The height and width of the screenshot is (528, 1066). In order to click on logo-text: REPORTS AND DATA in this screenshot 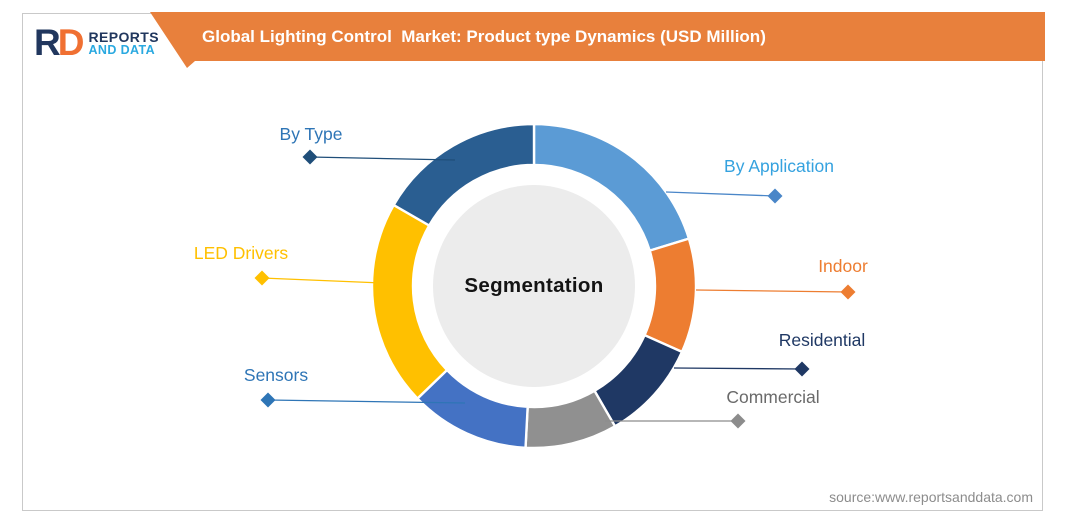, I will do `click(123, 43)`.